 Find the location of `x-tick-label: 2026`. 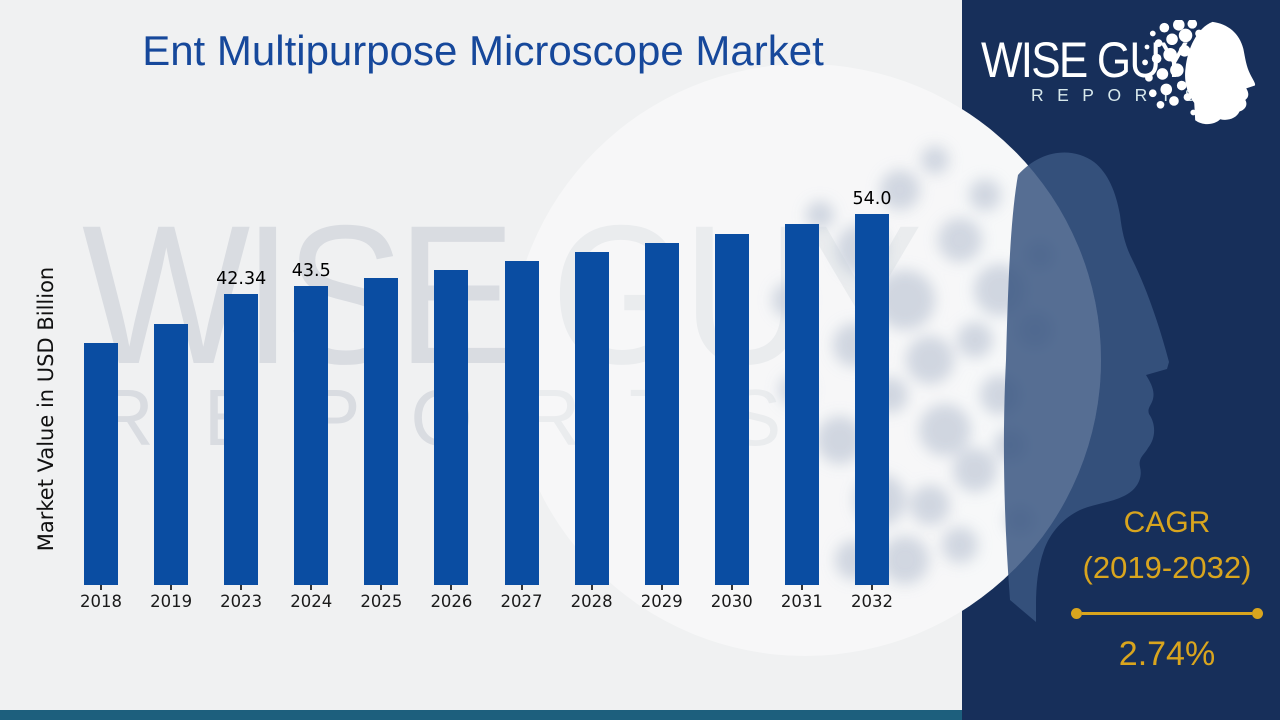

x-tick-label: 2026 is located at coordinates (451, 601).